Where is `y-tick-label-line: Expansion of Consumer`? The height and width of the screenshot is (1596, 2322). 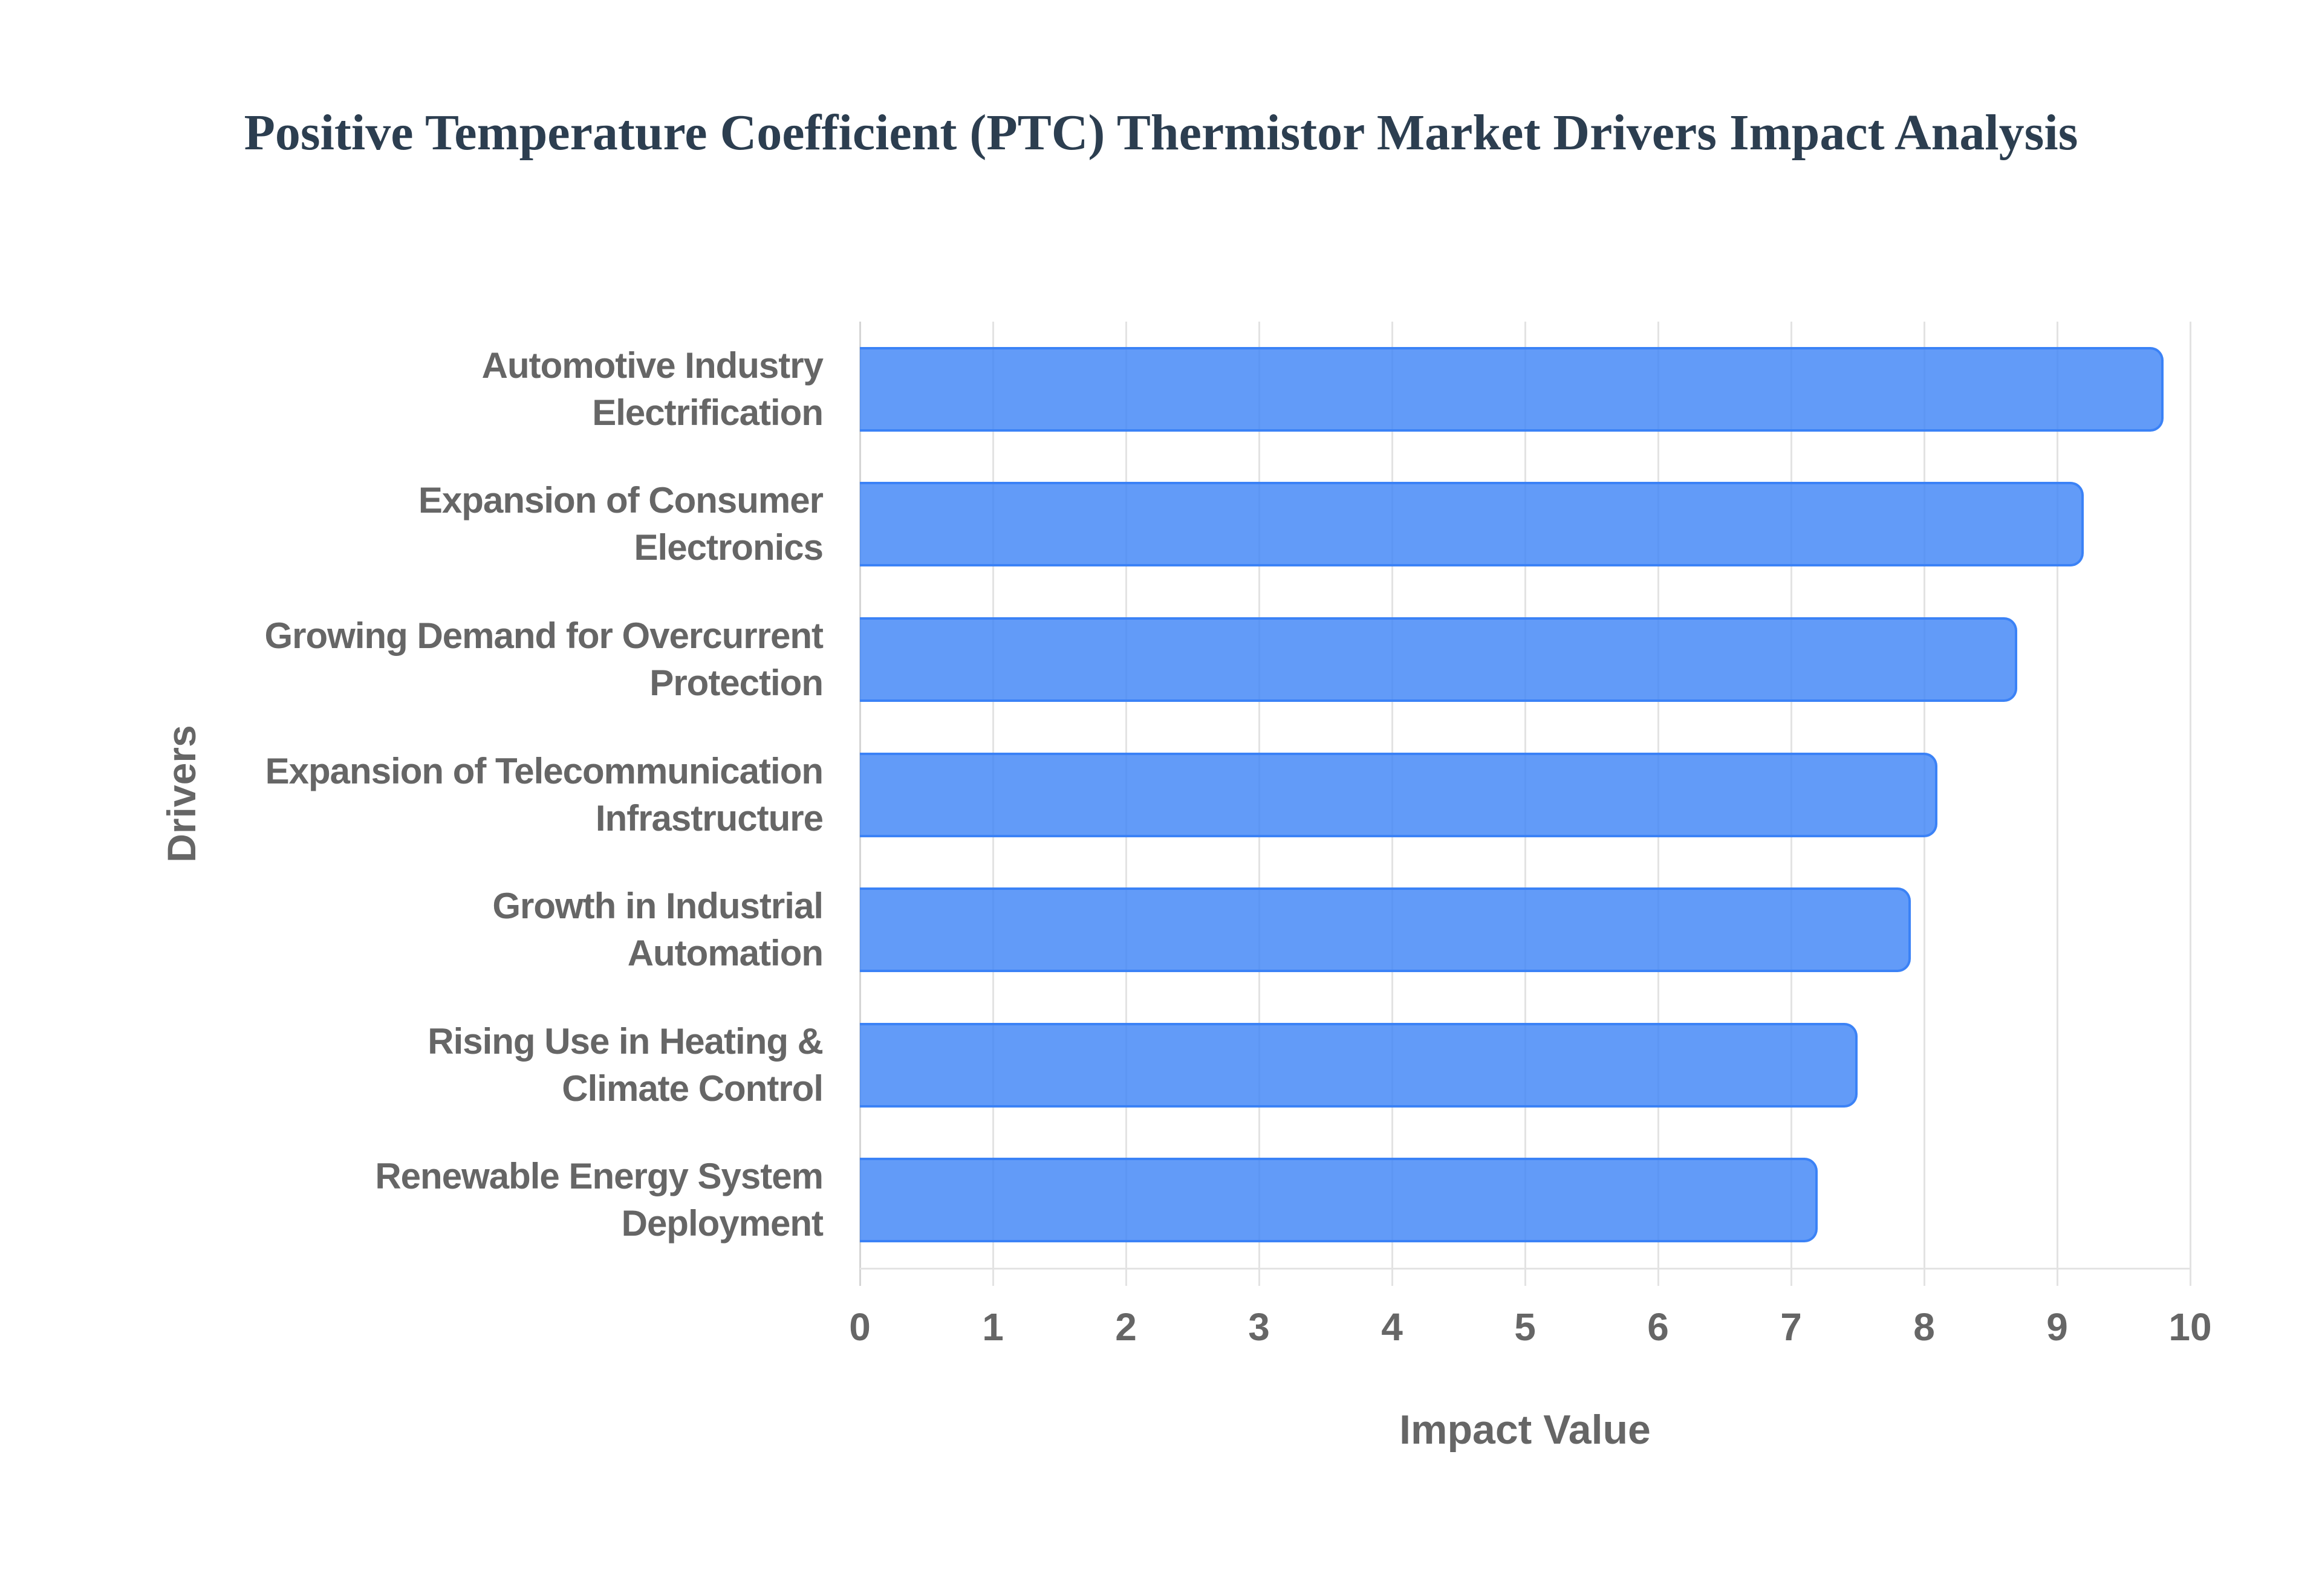 y-tick-label-line: Expansion of Consumer is located at coordinates (621, 500).